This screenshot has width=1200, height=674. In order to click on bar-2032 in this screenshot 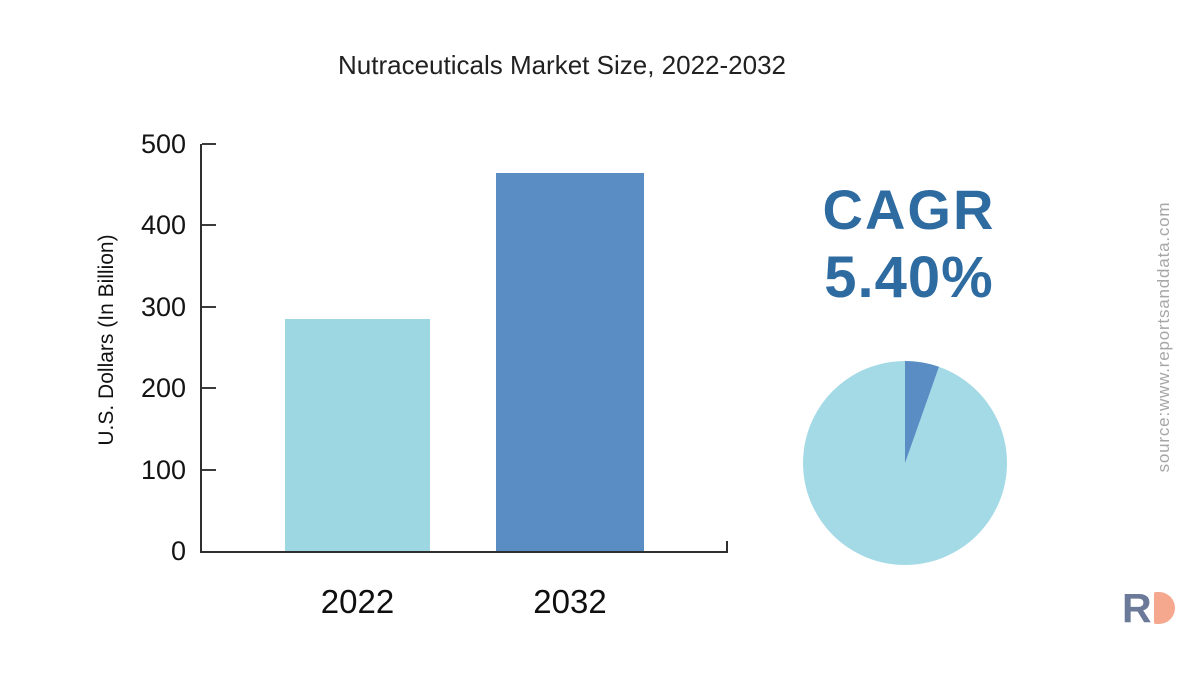, I will do `click(570, 361)`.